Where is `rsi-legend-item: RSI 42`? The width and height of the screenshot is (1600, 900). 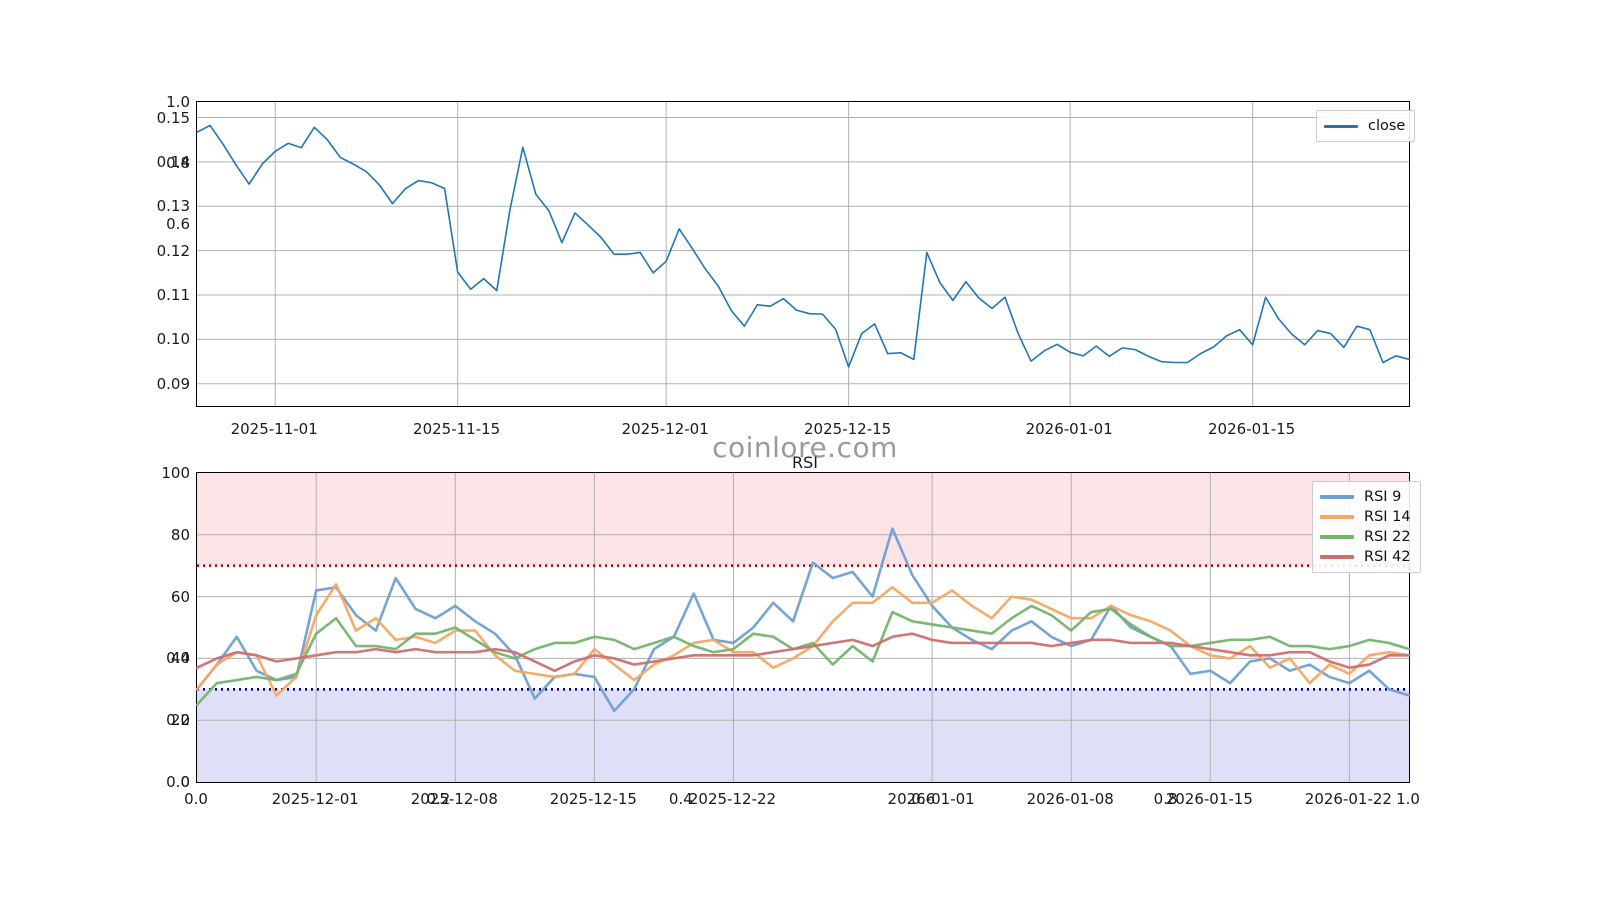 rsi-legend-item: RSI 42 is located at coordinates (1365, 557).